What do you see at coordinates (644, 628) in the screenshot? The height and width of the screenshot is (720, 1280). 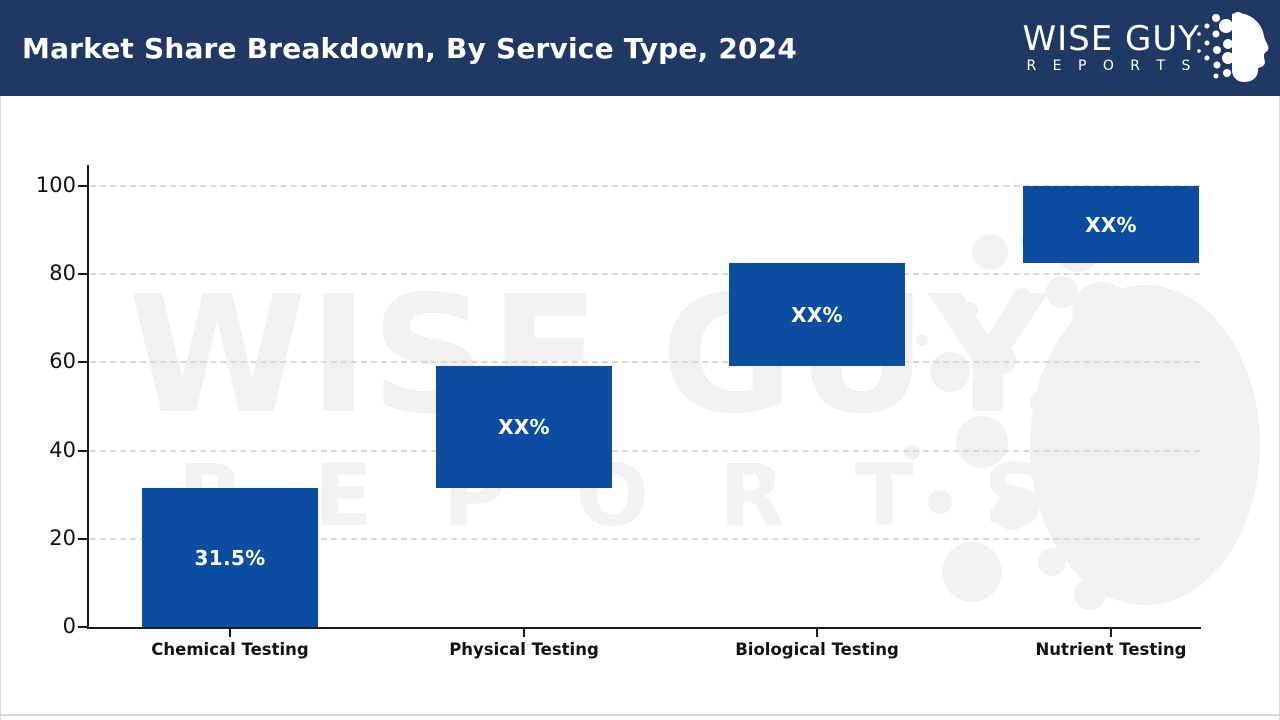 I see `x-axis-line` at bounding box center [644, 628].